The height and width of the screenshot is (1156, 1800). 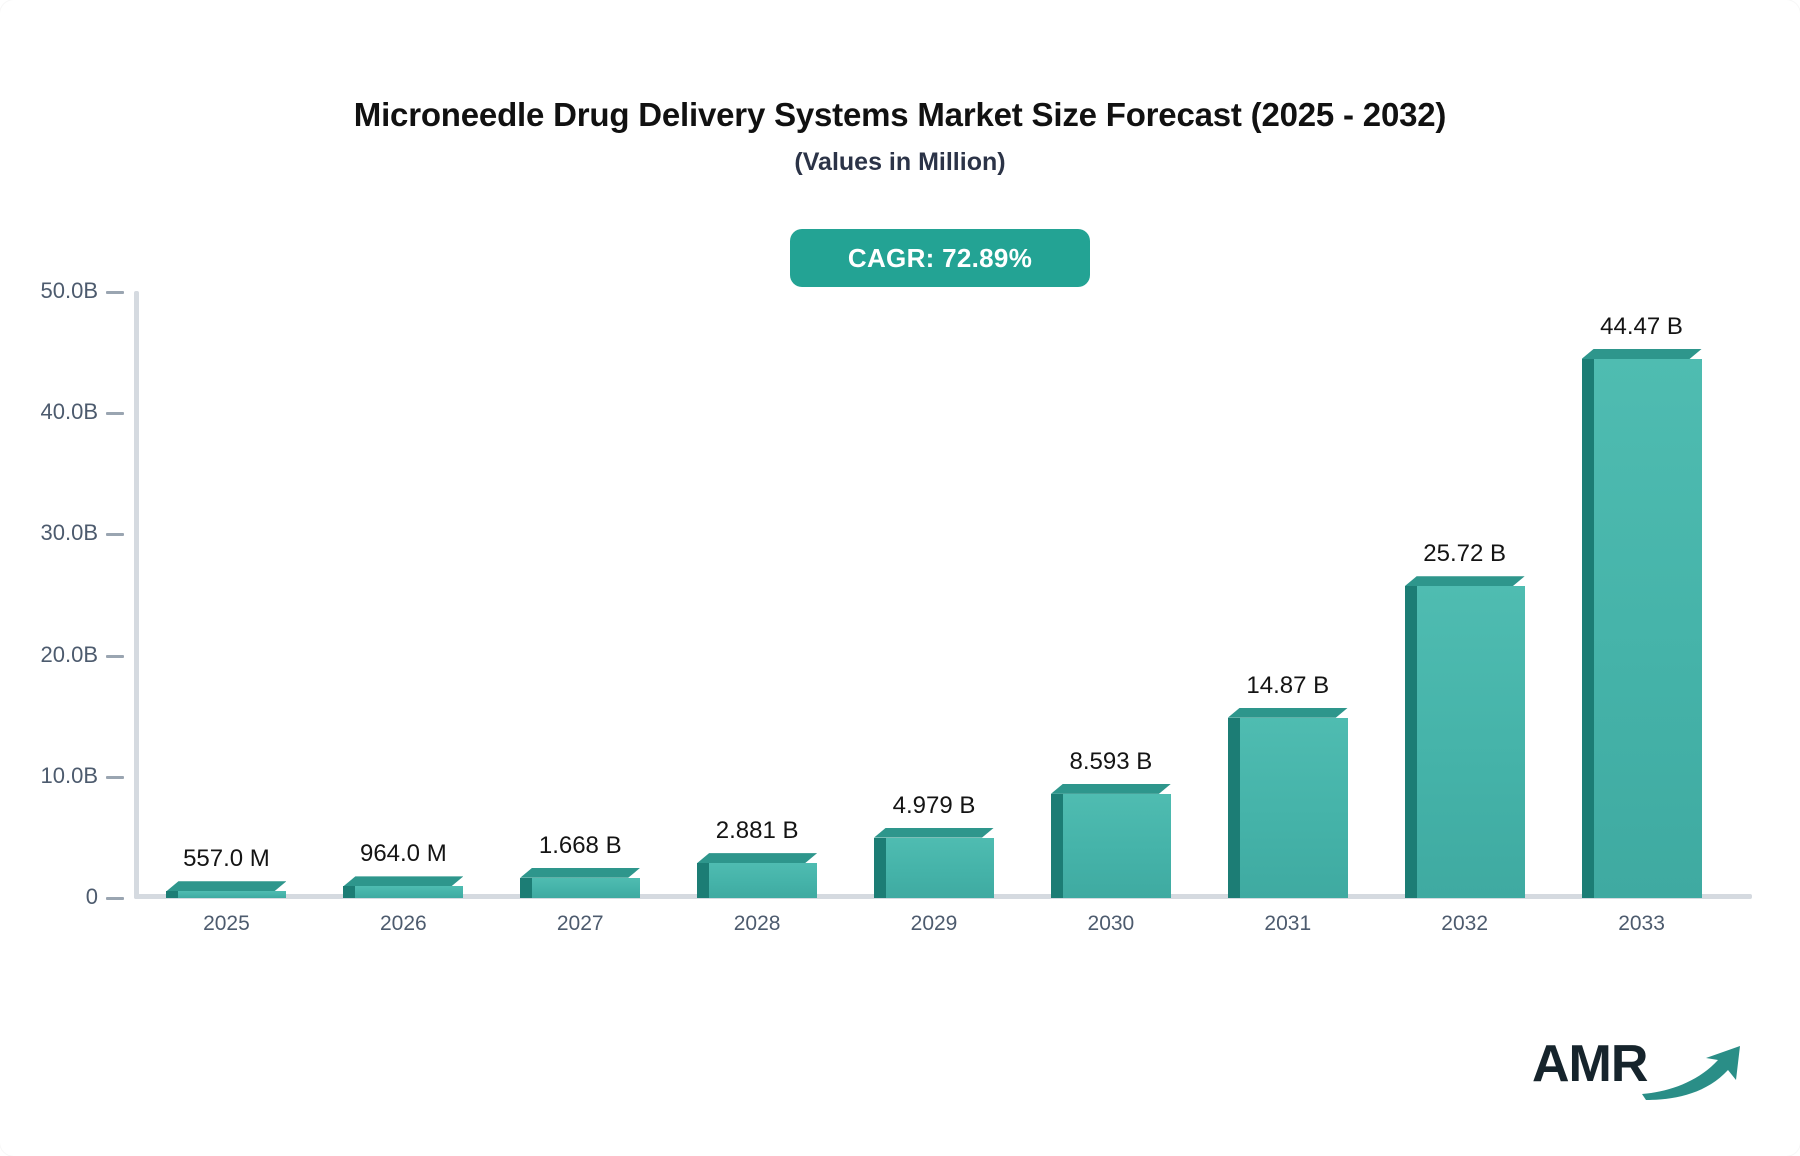 I want to click on y-axis-tick-label: 40.0B, so click(x=69, y=412).